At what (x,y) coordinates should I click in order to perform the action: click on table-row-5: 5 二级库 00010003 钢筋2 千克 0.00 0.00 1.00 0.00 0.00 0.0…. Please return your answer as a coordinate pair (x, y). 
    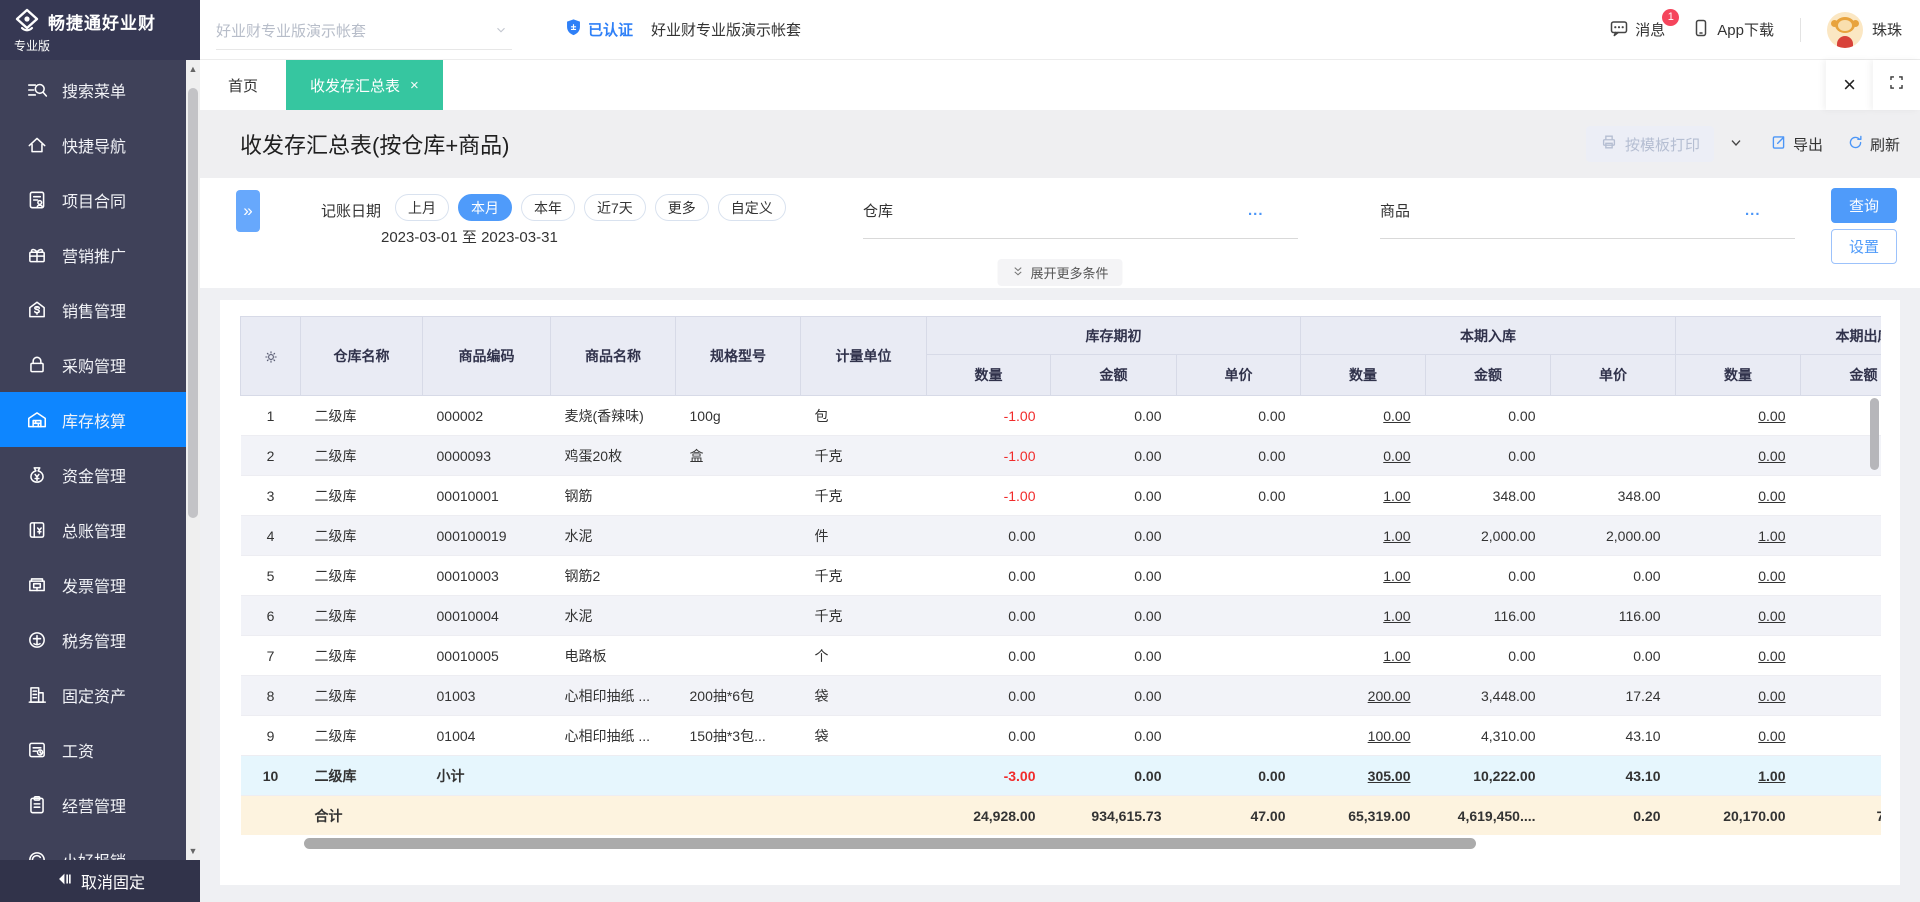
    Looking at the image, I should click on (1060, 575).